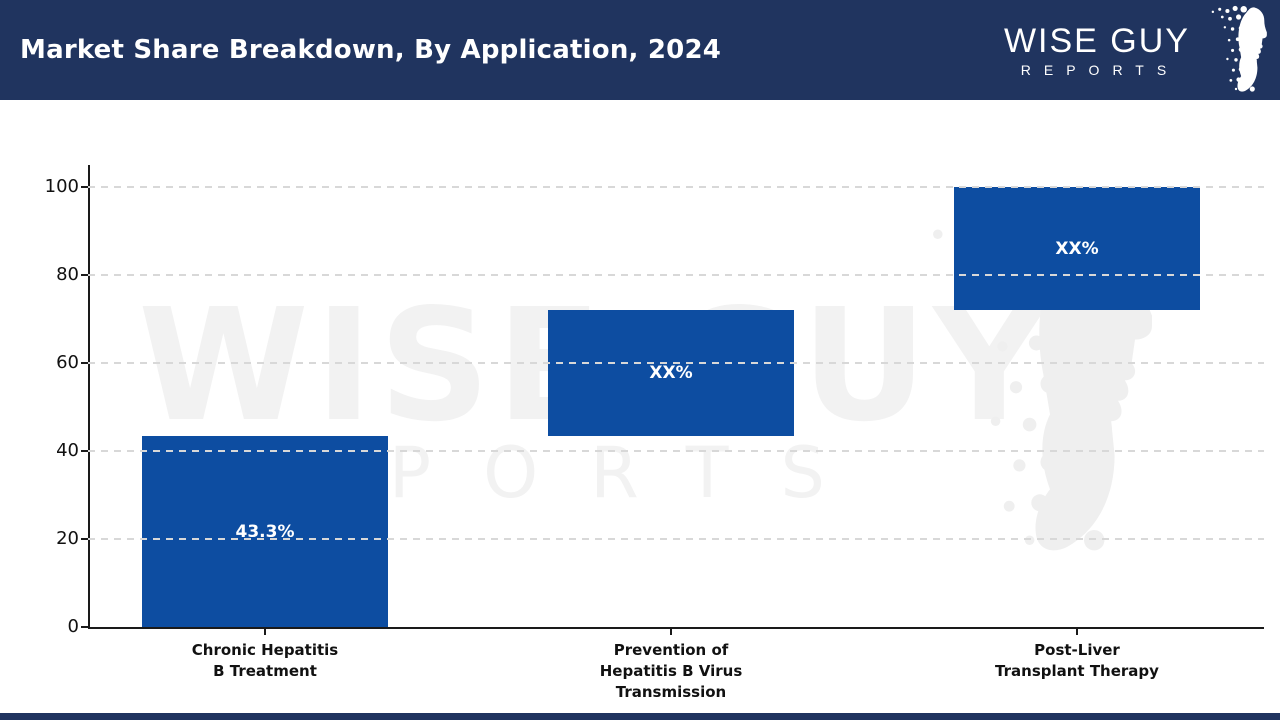 This screenshot has width=1280, height=720. I want to click on x-axis-tick-label: Post-Liver Transplant Therapy, so click(1077, 660).